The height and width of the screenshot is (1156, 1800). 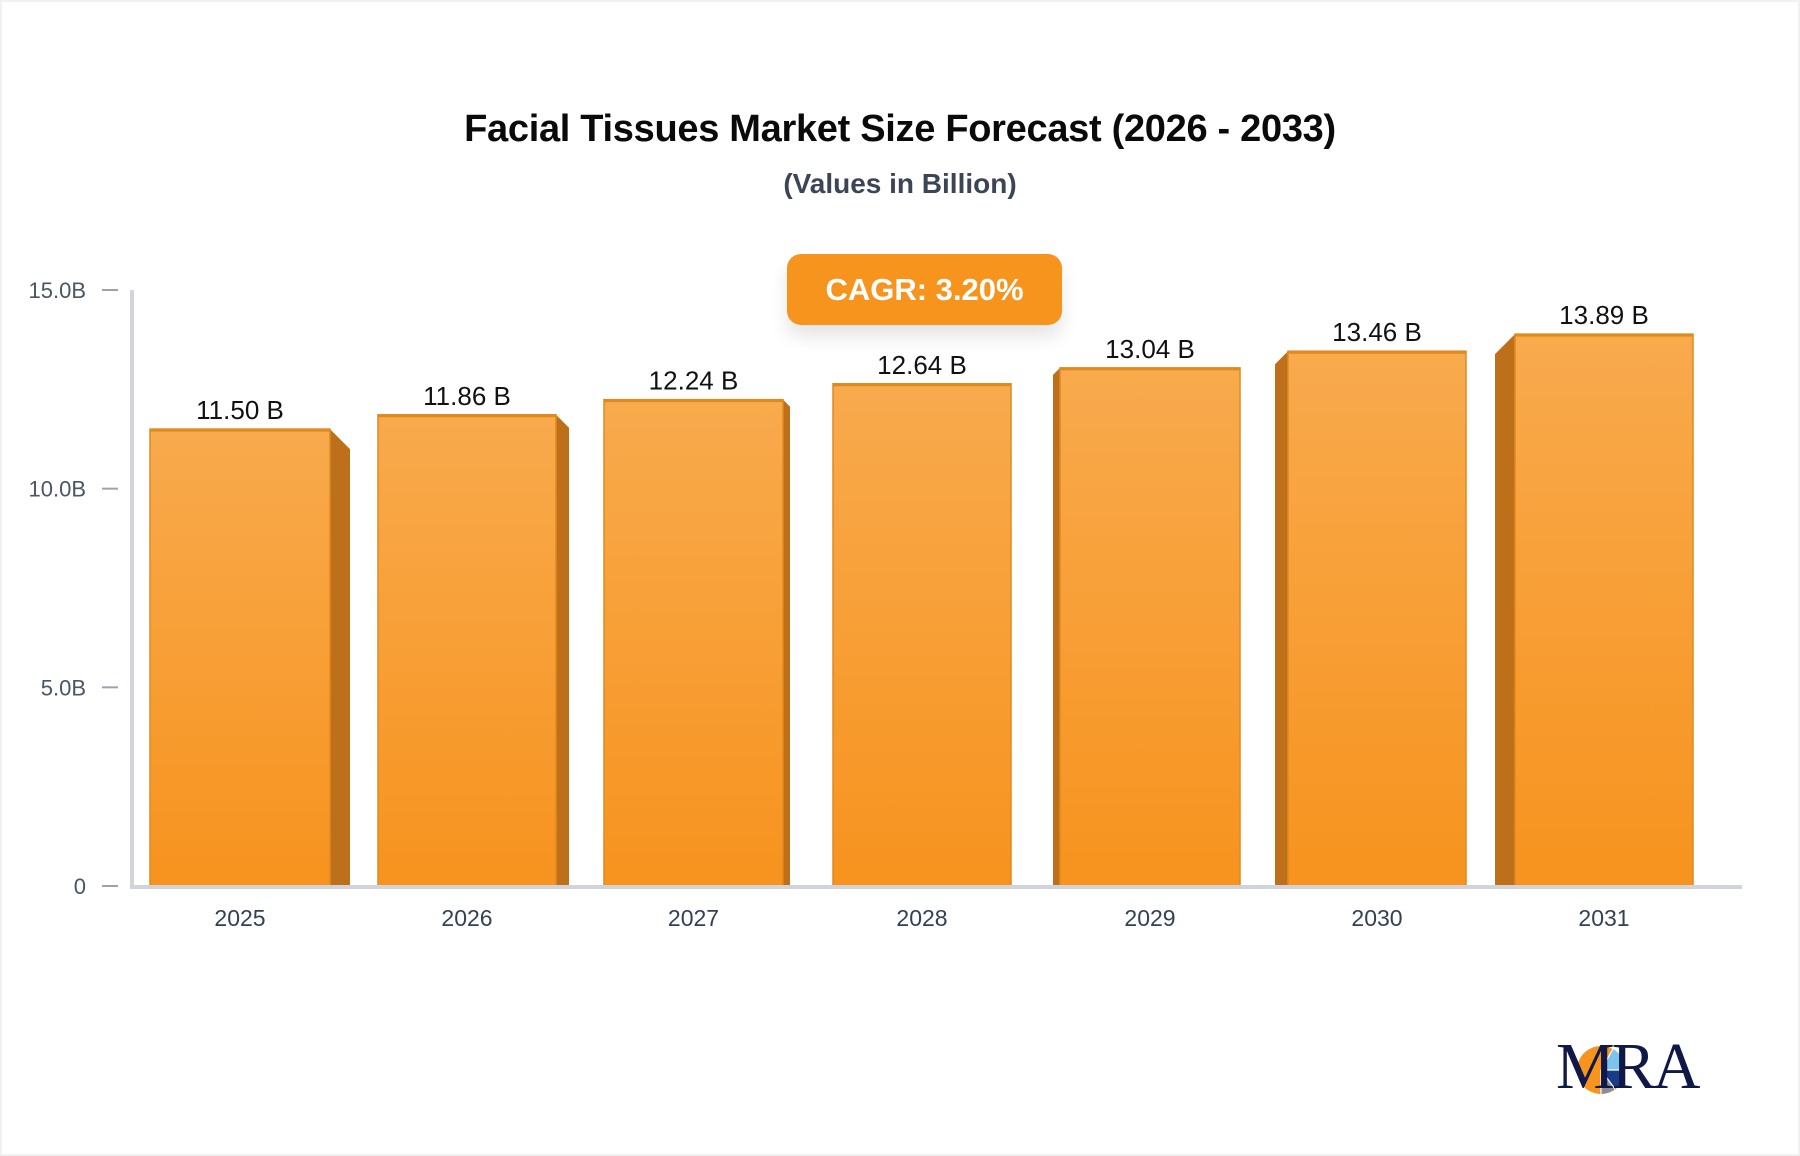 I want to click on bar-2030: 13.46 B, so click(x=1371, y=602).